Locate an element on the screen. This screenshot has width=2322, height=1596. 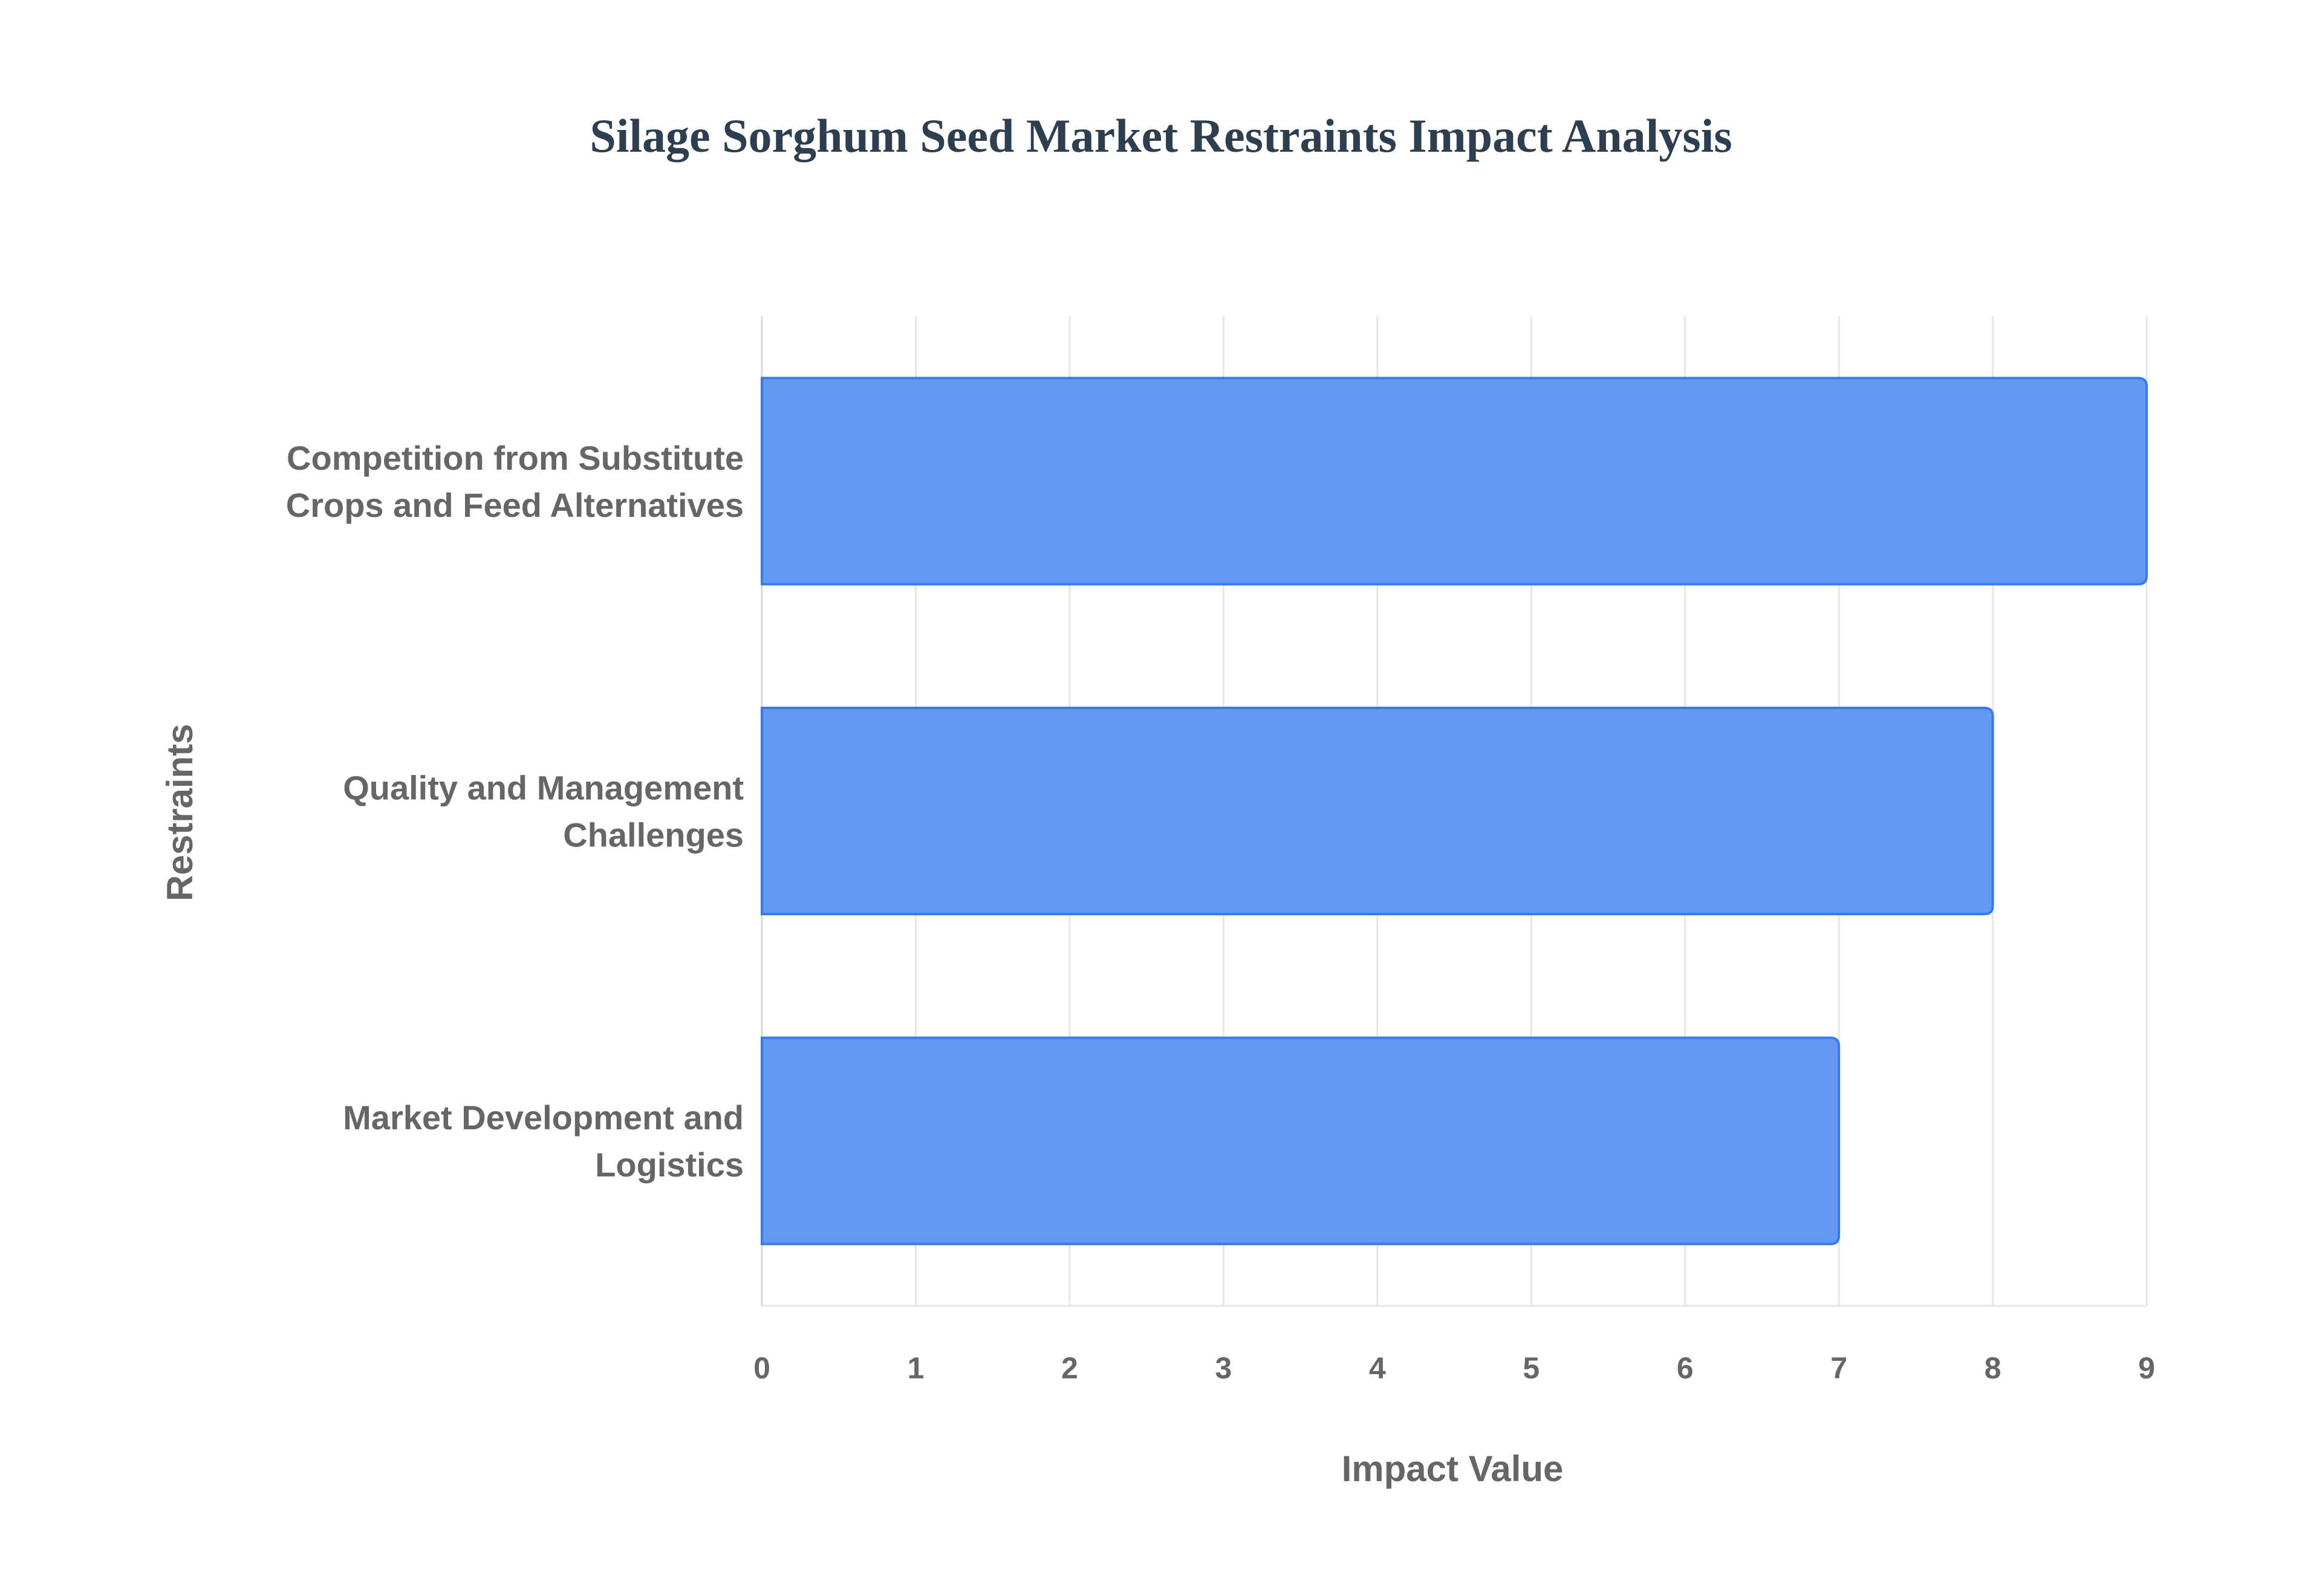
x-tick-label: 2 is located at coordinates (1069, 1368).